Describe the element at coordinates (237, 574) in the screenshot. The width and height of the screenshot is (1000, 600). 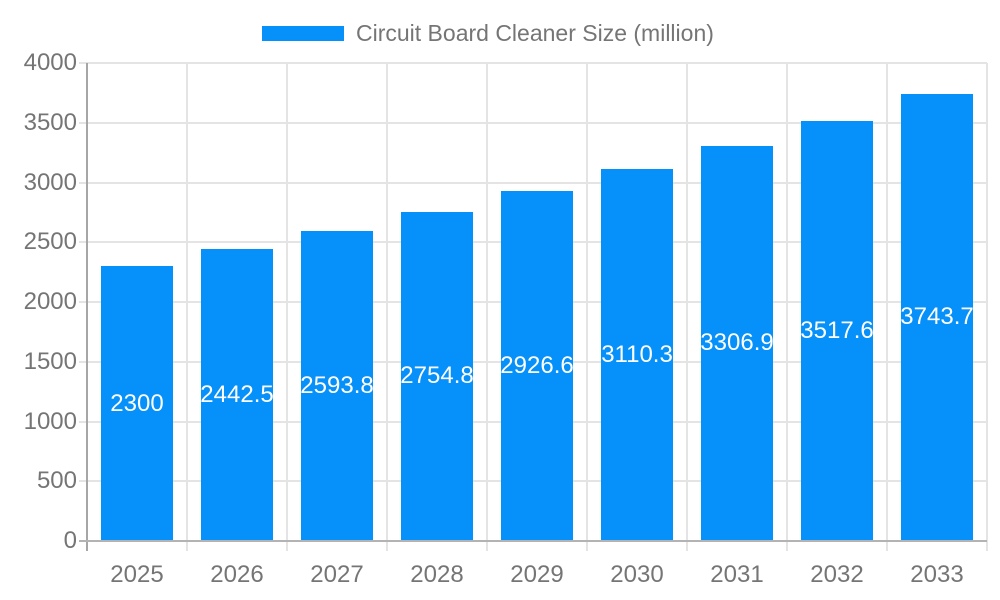
I see `x-axis-tick-label: 2026` at that location.